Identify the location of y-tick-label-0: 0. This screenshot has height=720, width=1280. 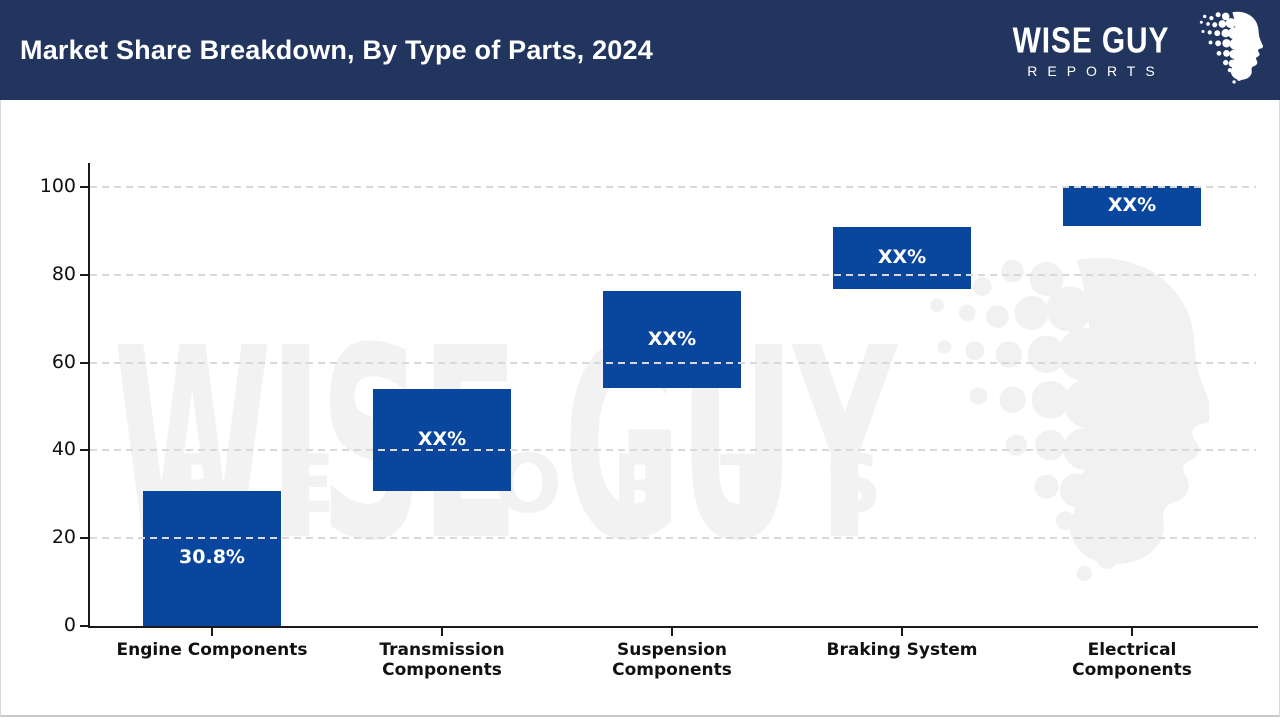
(69, 625).